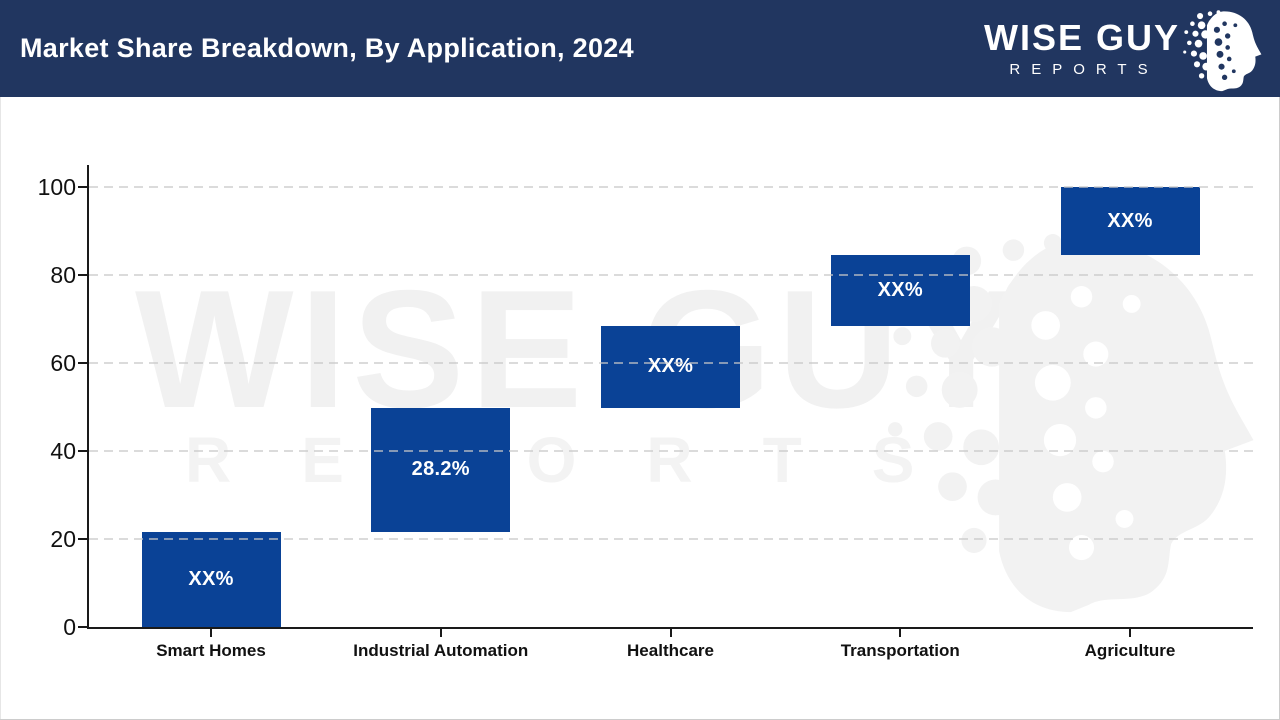 Image resolution: width=1280 pixels, height=720 pixels. What do you see at coordinates (63, 363) in the screenshot?
I see `y-tick-label-60: 60` at bounding box center [63, 363].